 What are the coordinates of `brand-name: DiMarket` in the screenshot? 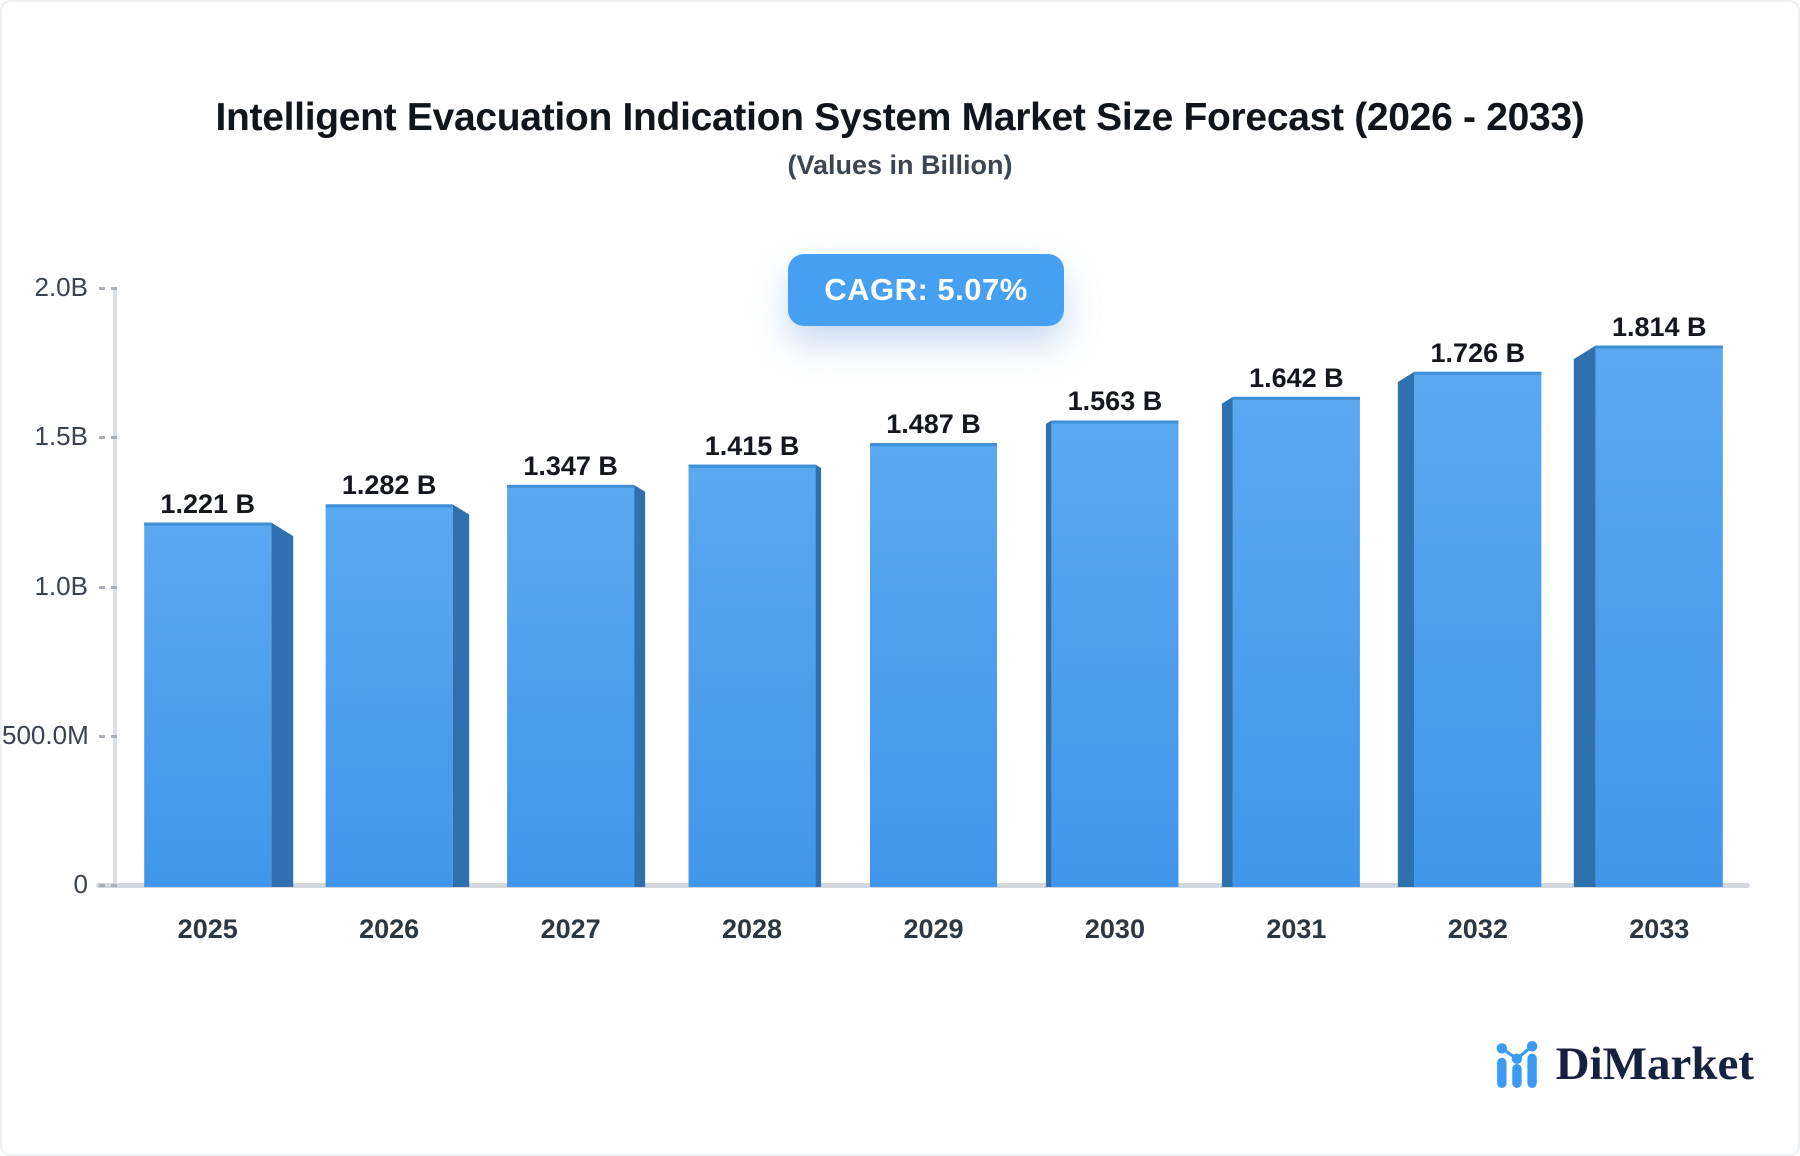 It's located at (1654, 1063).